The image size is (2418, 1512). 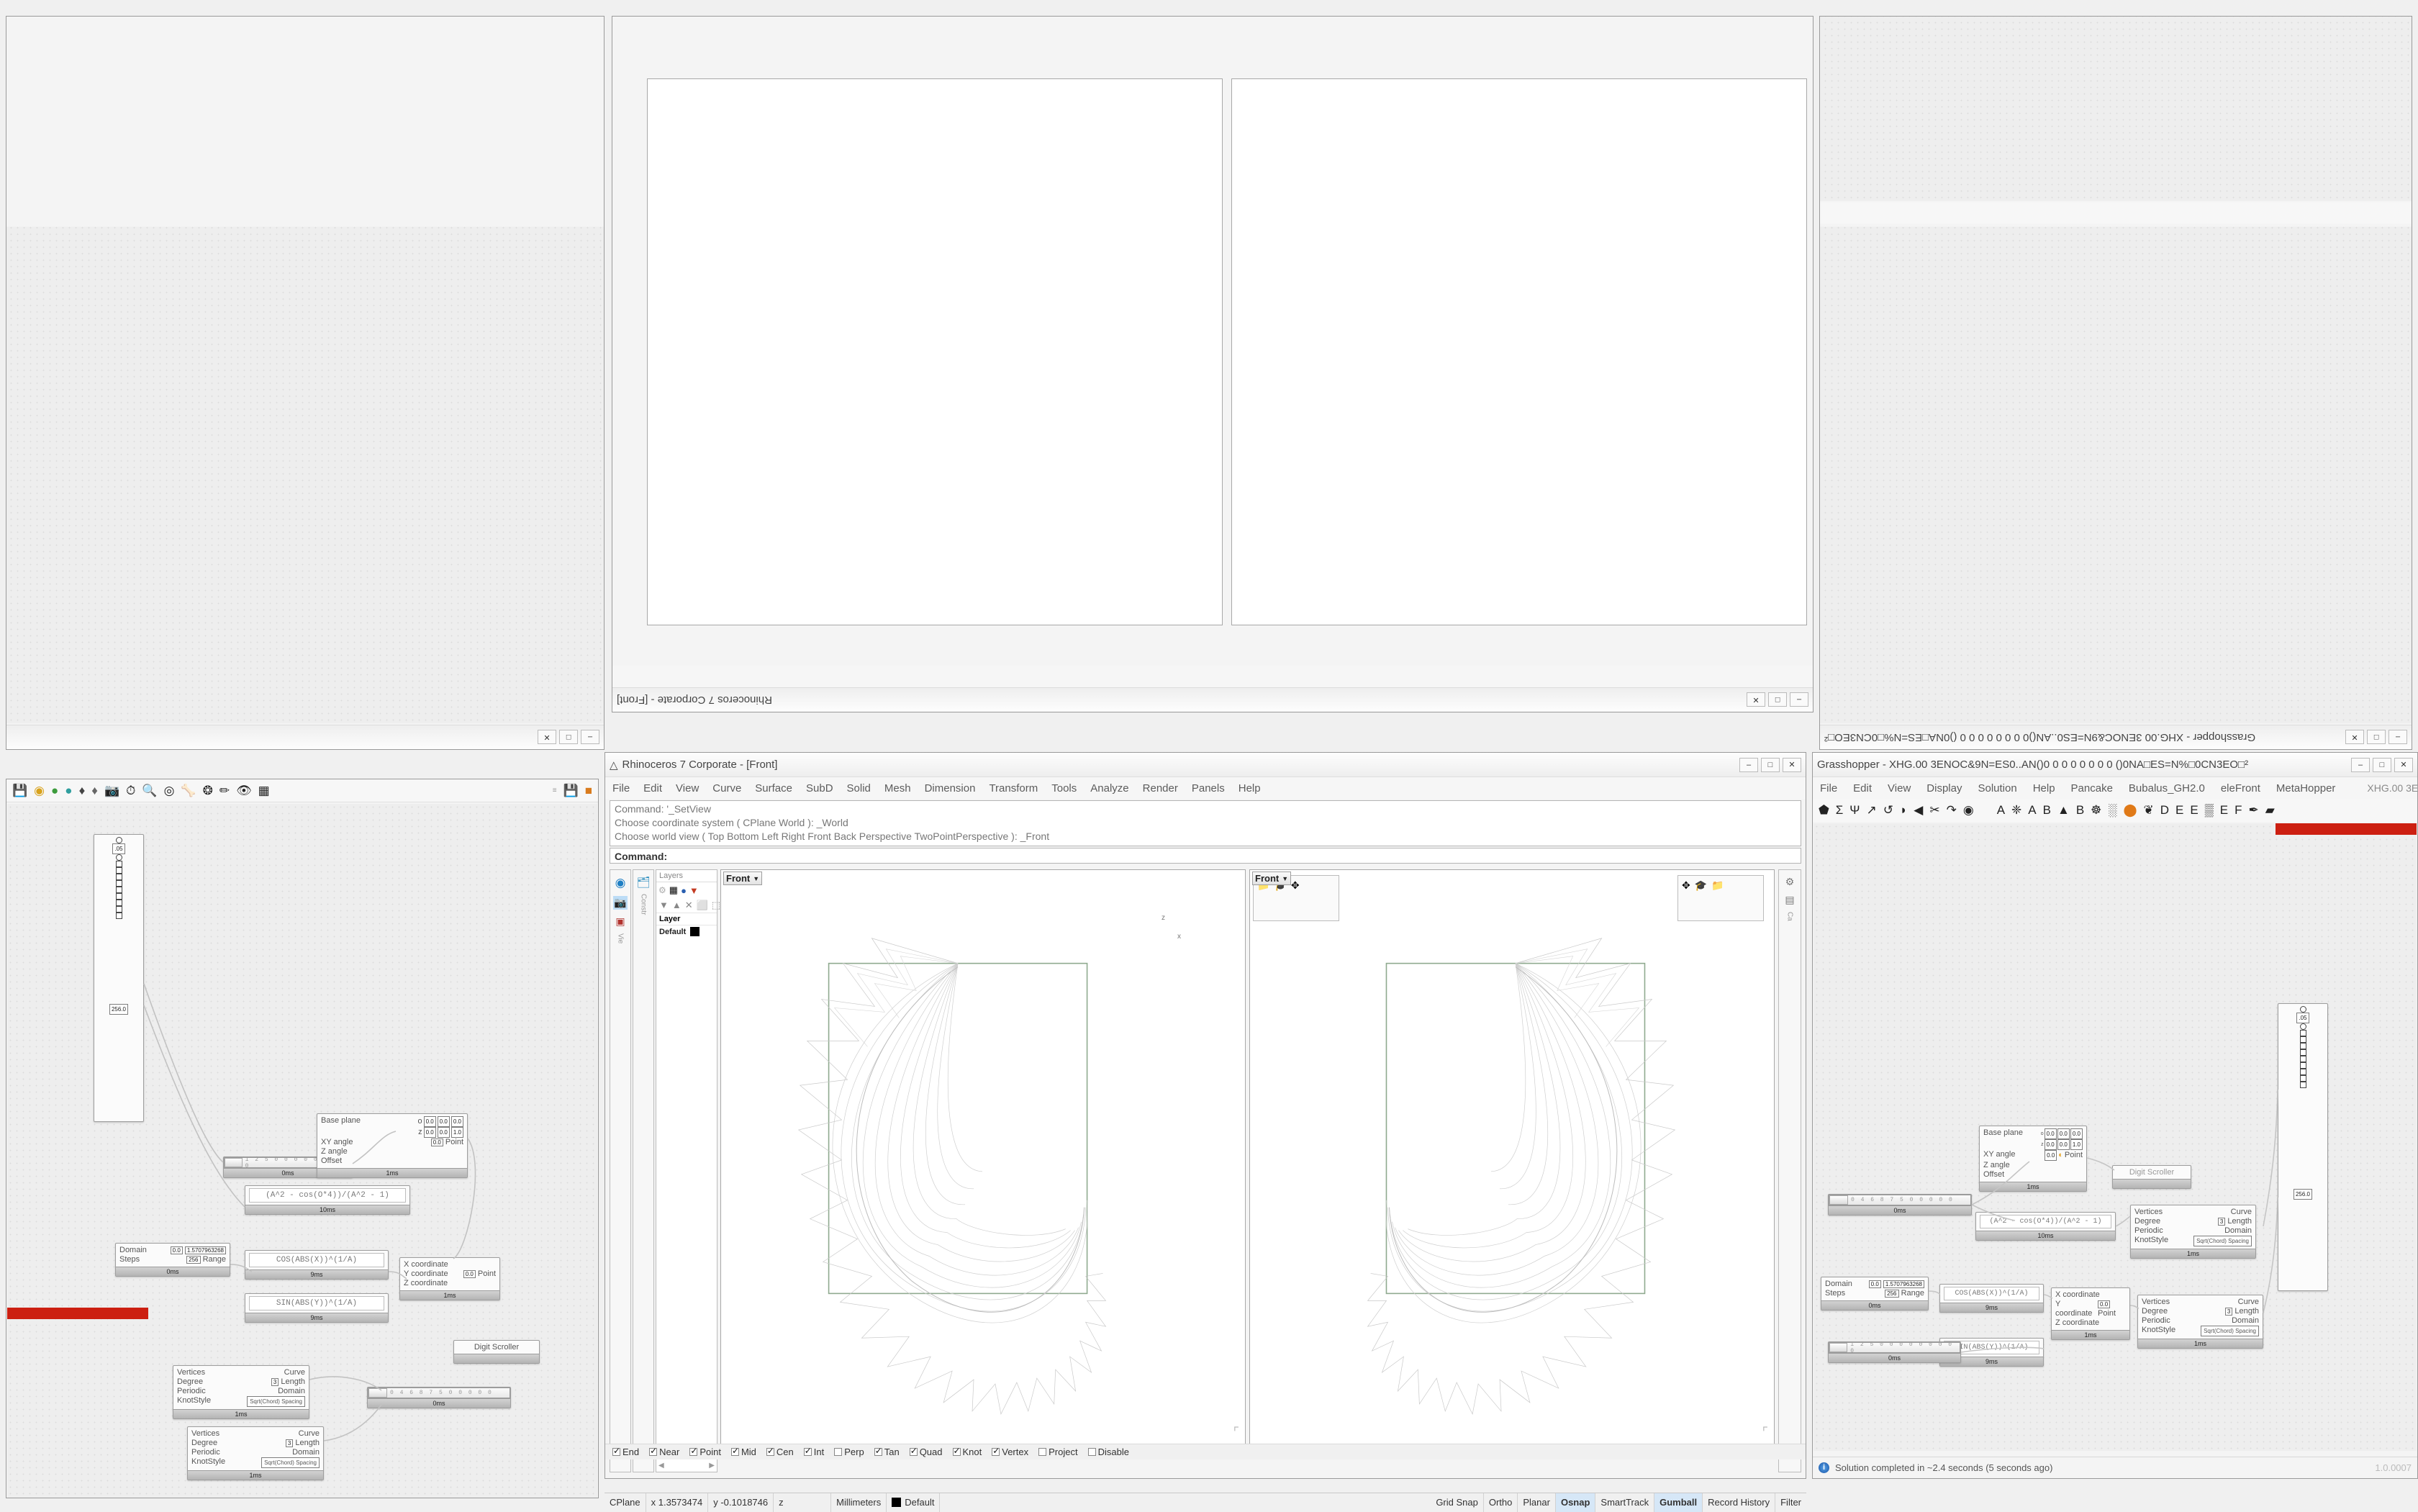 What do you see at coordinates (1912, 1294) in the screenshot?
I see `range-output: Range` at bounding box center [1912, 1294].